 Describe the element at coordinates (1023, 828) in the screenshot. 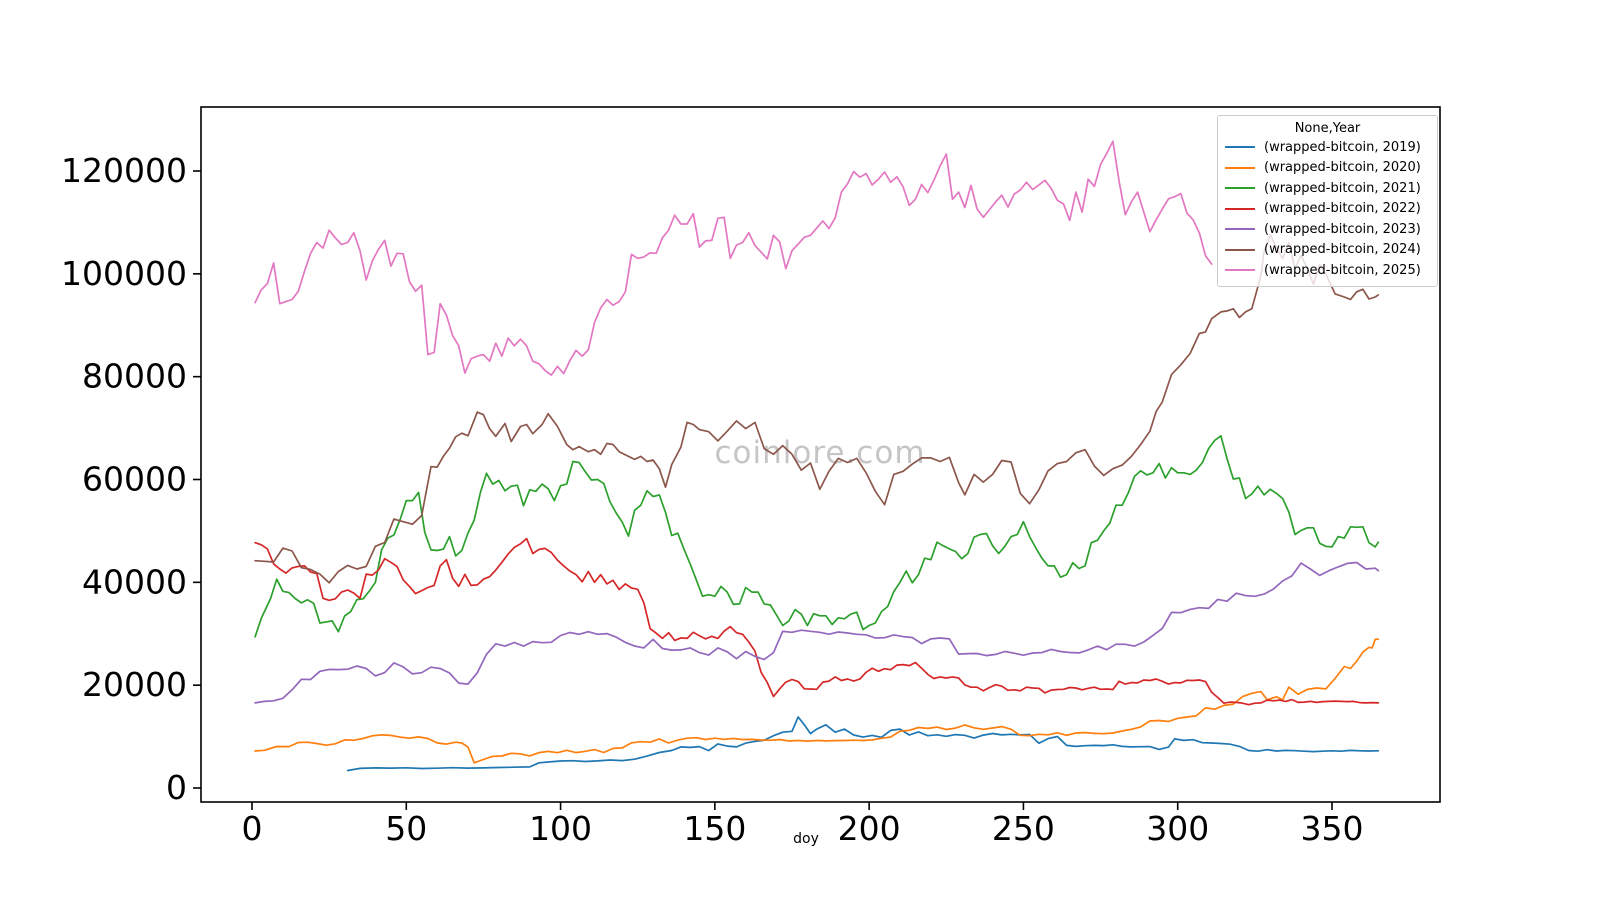

I see `x-tick-label: 250` at that location.